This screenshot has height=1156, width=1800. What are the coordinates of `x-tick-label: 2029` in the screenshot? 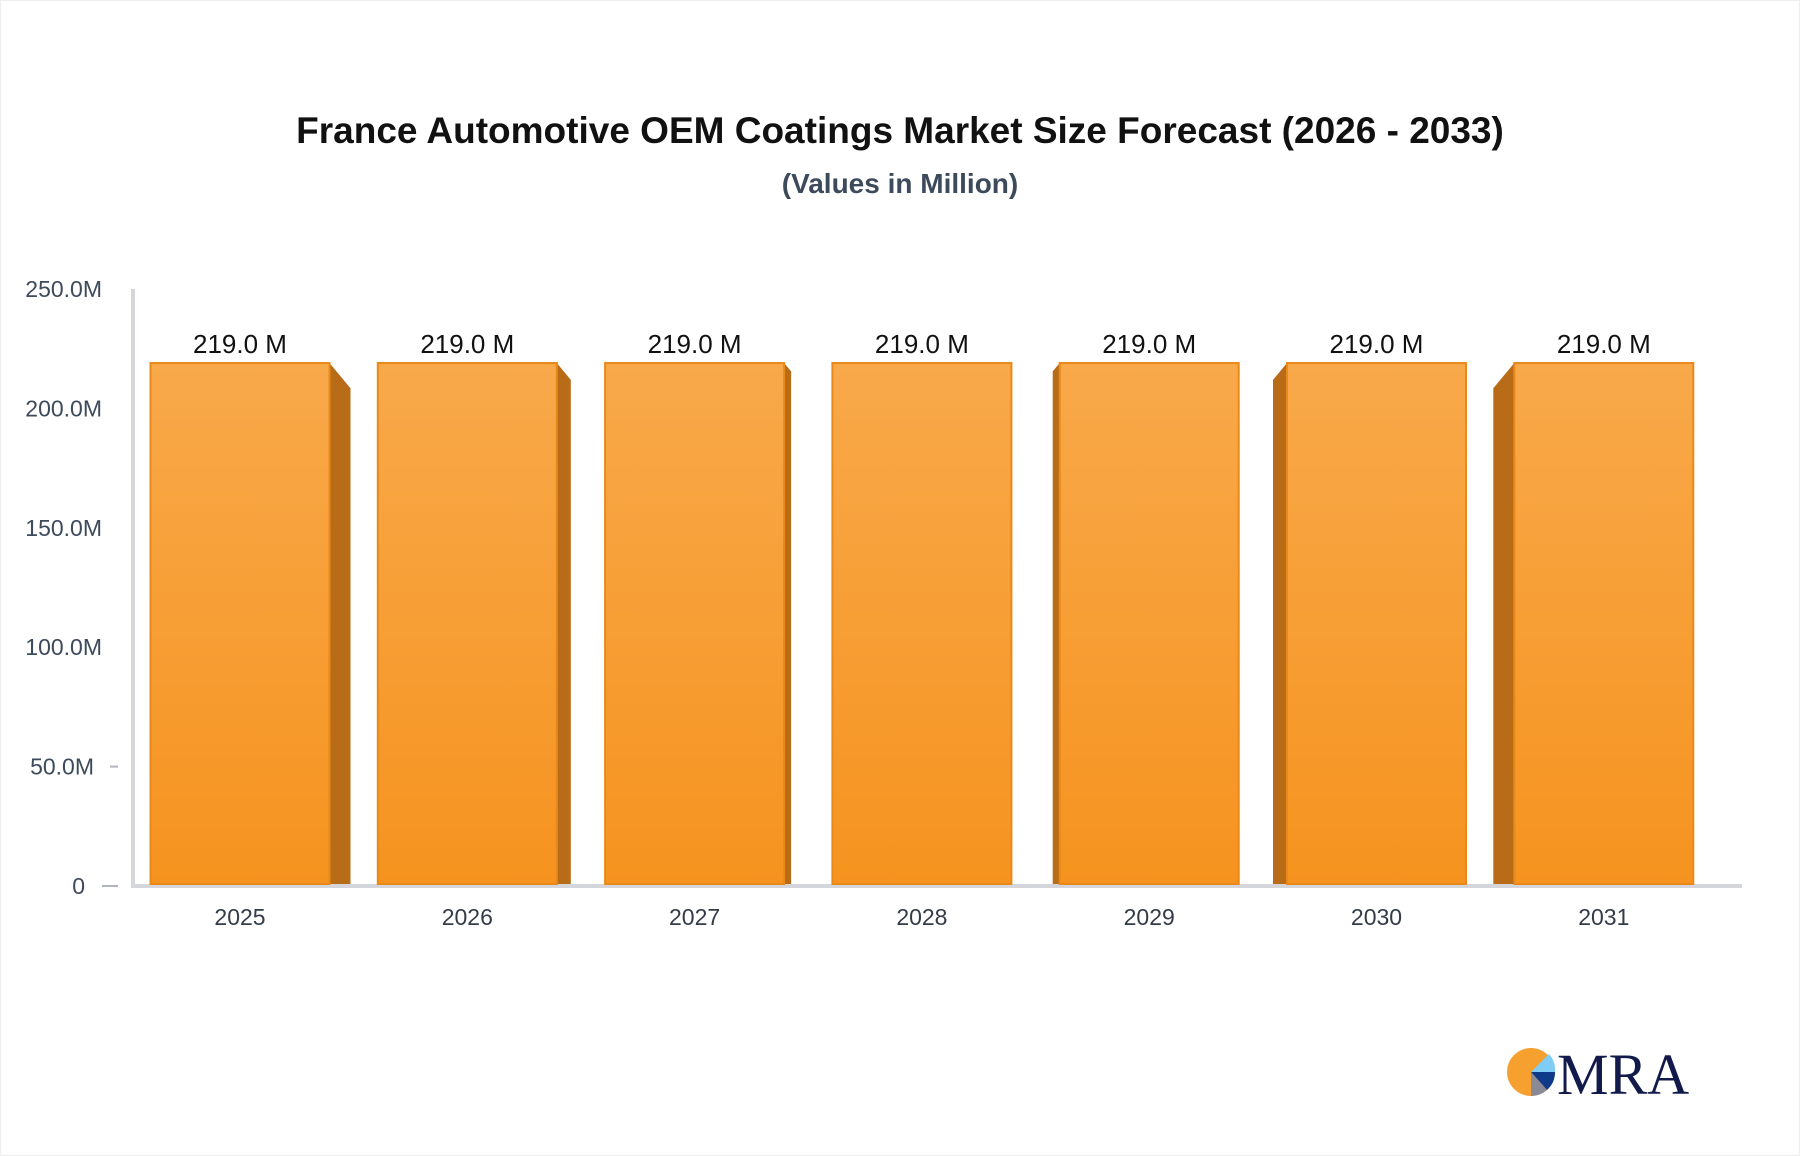 It's located at (1149, 917).